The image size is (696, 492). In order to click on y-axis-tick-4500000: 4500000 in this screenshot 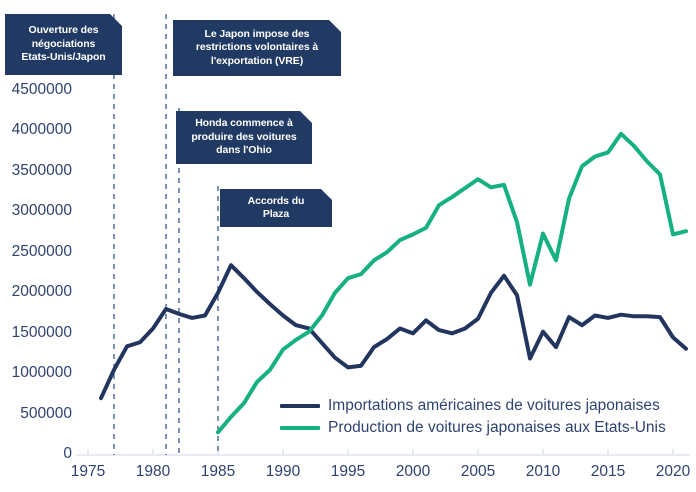, I will do `click(41, 89)`.